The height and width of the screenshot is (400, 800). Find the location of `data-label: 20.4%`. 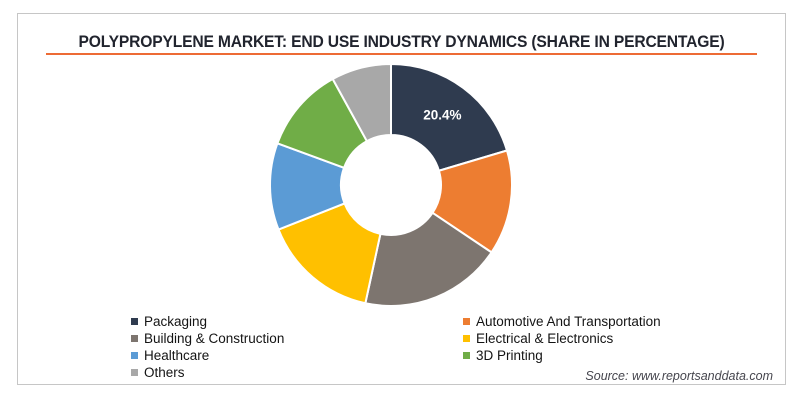

data-label: 20.4% is located at coordinates (442, 115).